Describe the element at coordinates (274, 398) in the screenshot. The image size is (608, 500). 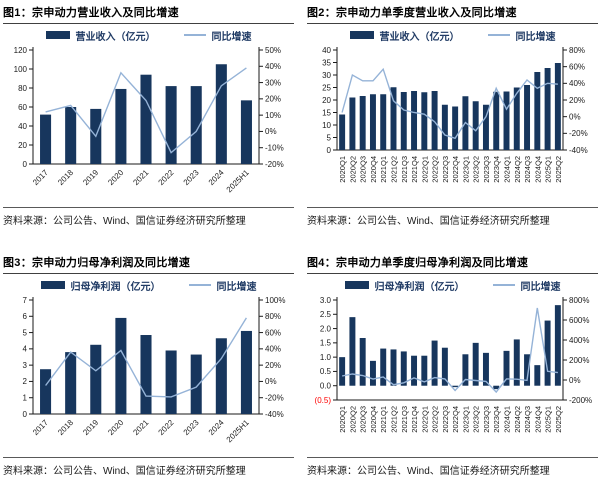
I see `svg-text: -20%` at that location.